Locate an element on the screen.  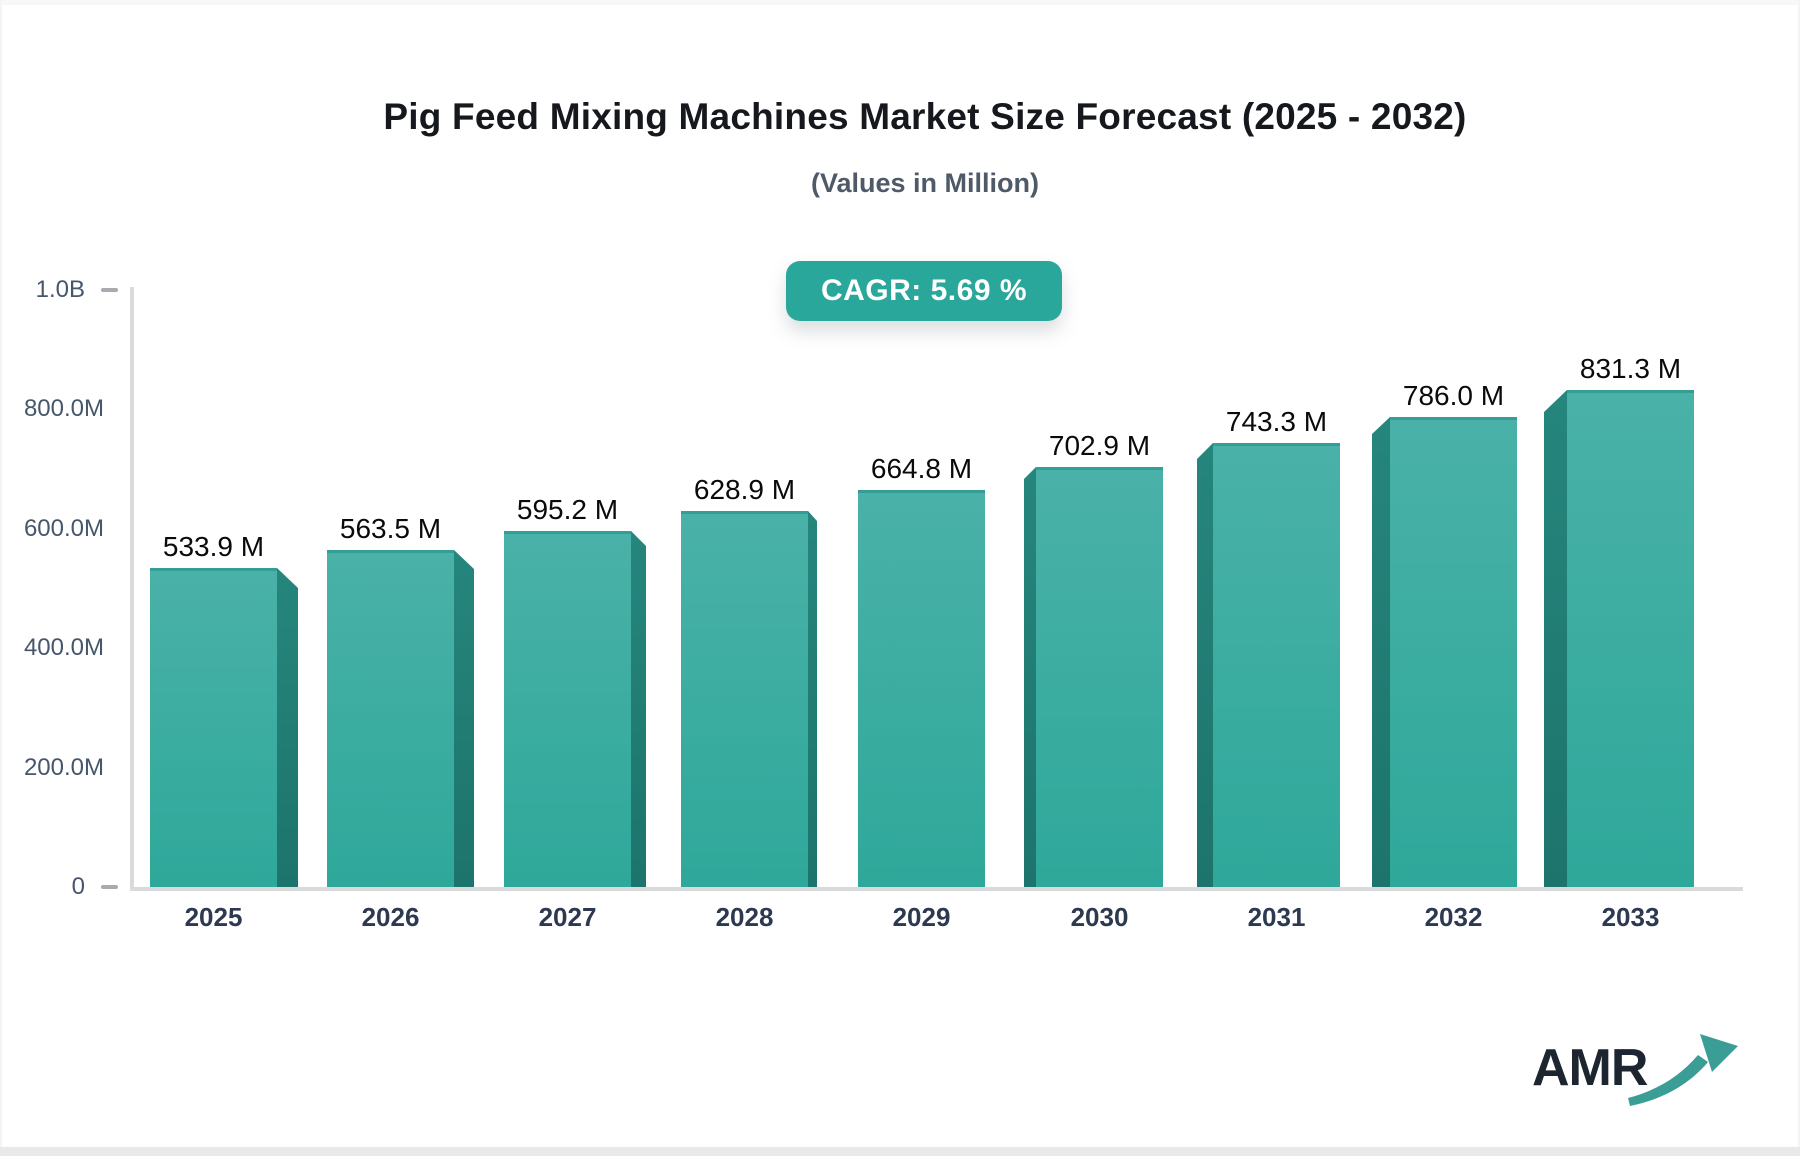
y-axis-label: 400.0M is located at coordinates (63, 647).